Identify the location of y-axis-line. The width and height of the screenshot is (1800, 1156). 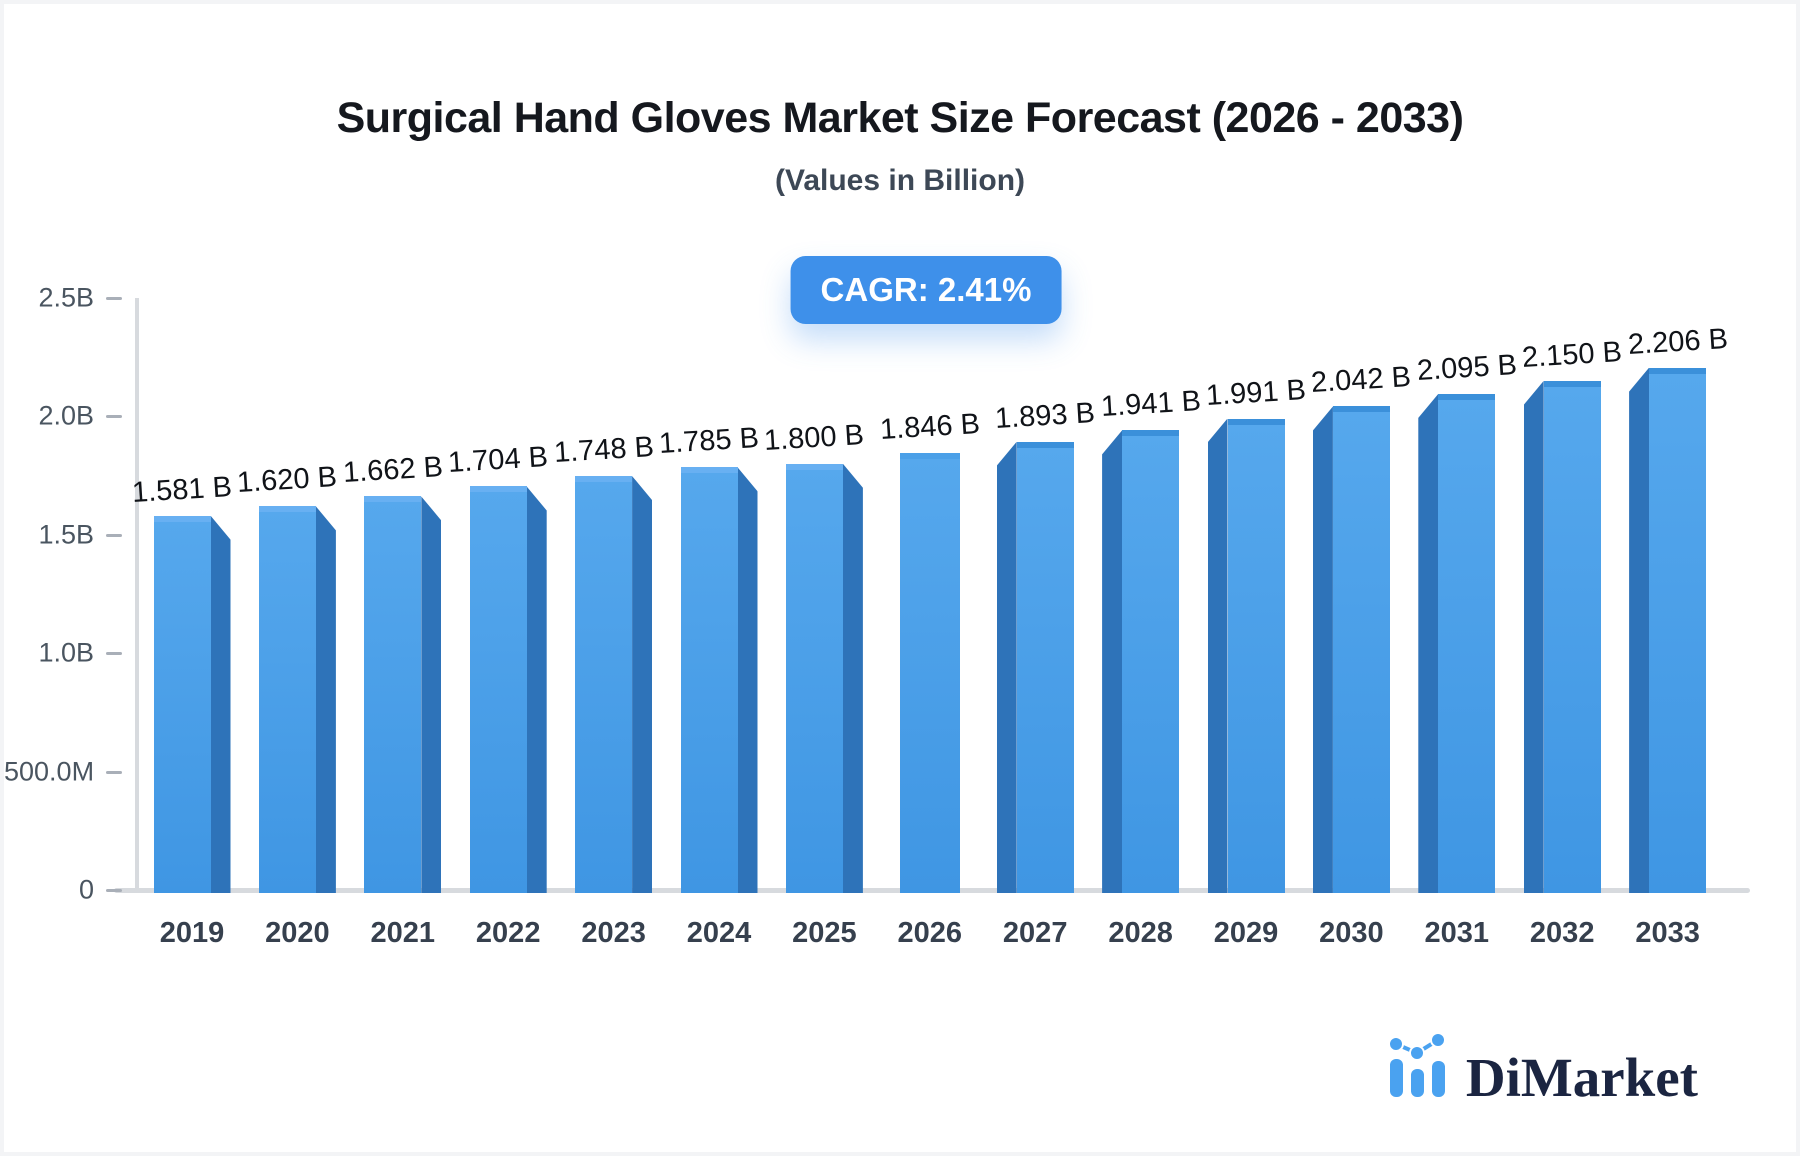
(137, 594).